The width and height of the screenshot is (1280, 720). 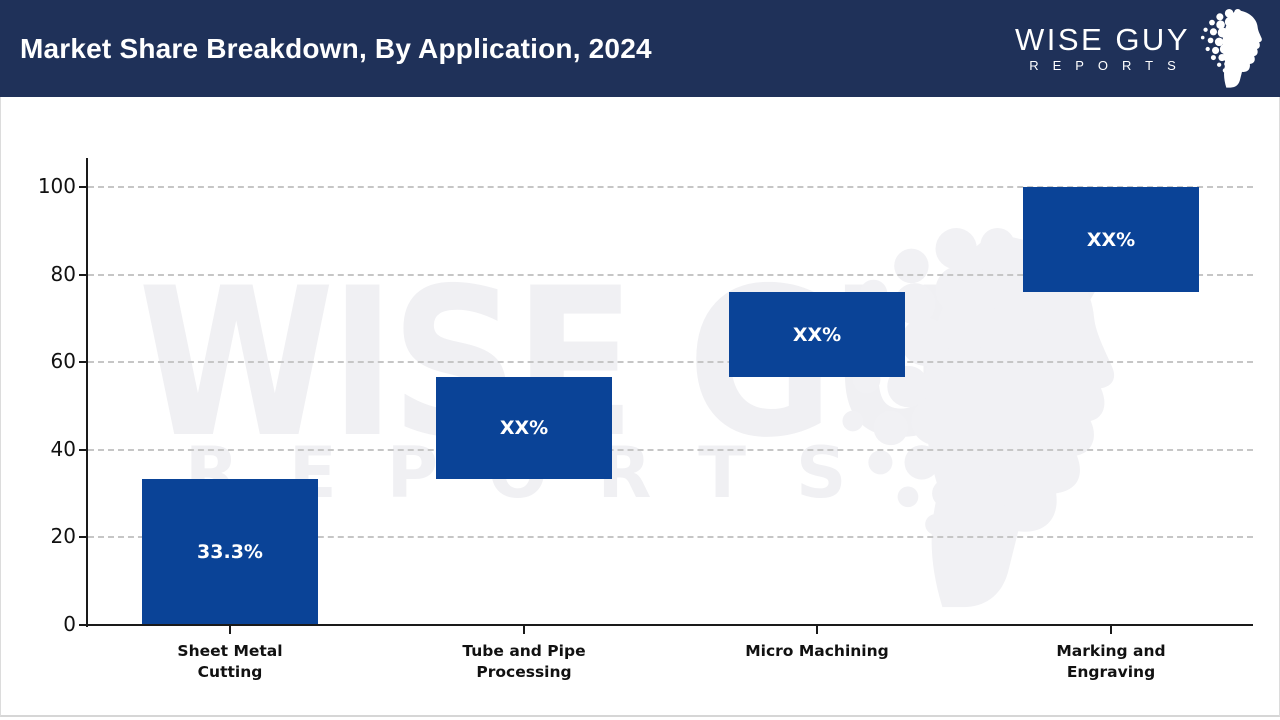 What do you see at coordinates (1109, 65) in the screenshot?
I see `logo-subtext: REPORTS` at bounding box center [1109, 65].